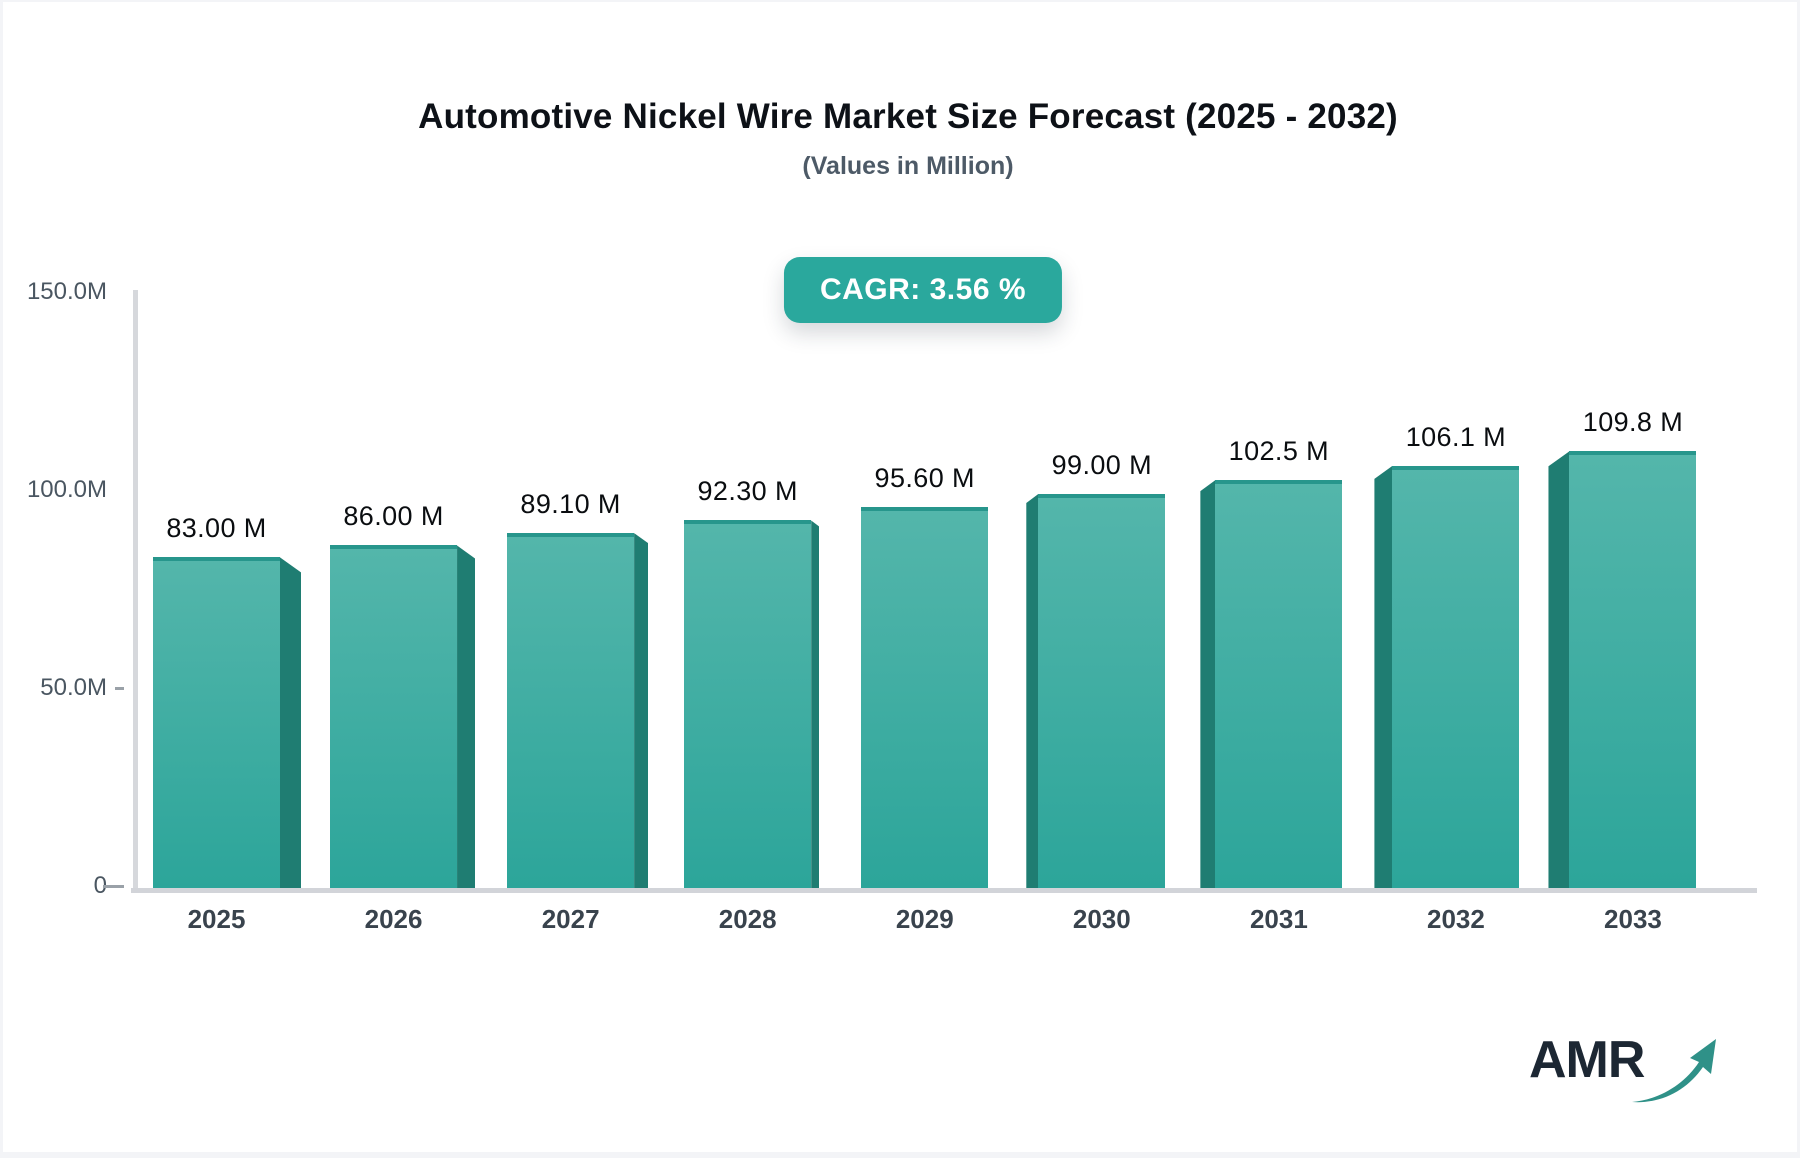  Describe the element at coordinates (1101, 464) in the screenshot. I see `bar-value-label: 99.00 M` at that location.